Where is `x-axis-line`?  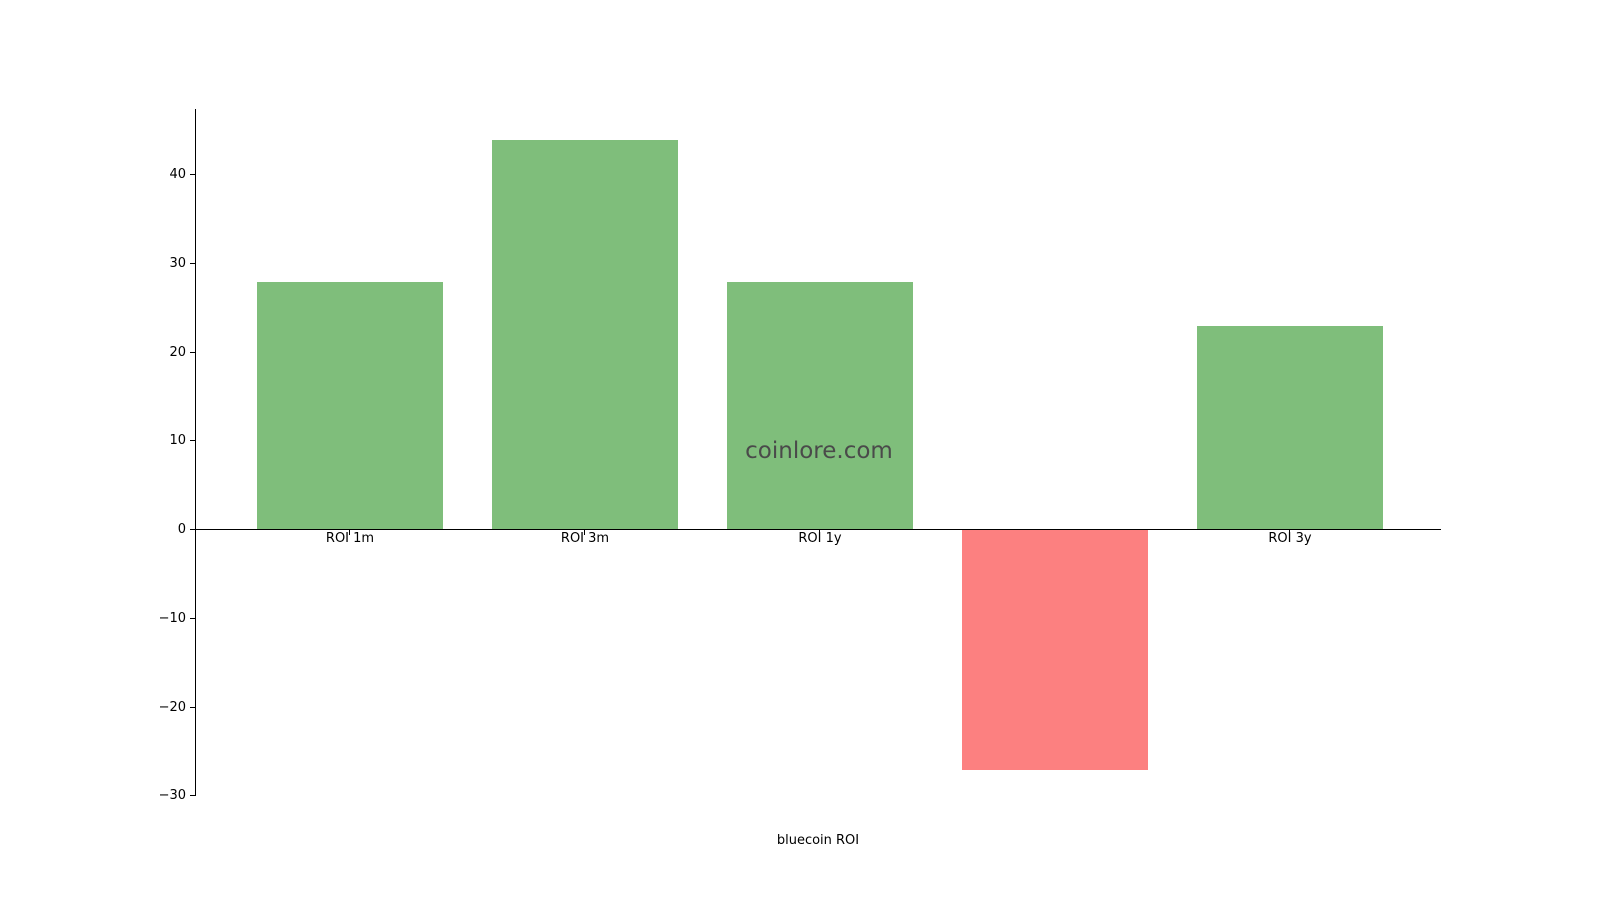 x-axis-line is located at coordinates (818, 529).